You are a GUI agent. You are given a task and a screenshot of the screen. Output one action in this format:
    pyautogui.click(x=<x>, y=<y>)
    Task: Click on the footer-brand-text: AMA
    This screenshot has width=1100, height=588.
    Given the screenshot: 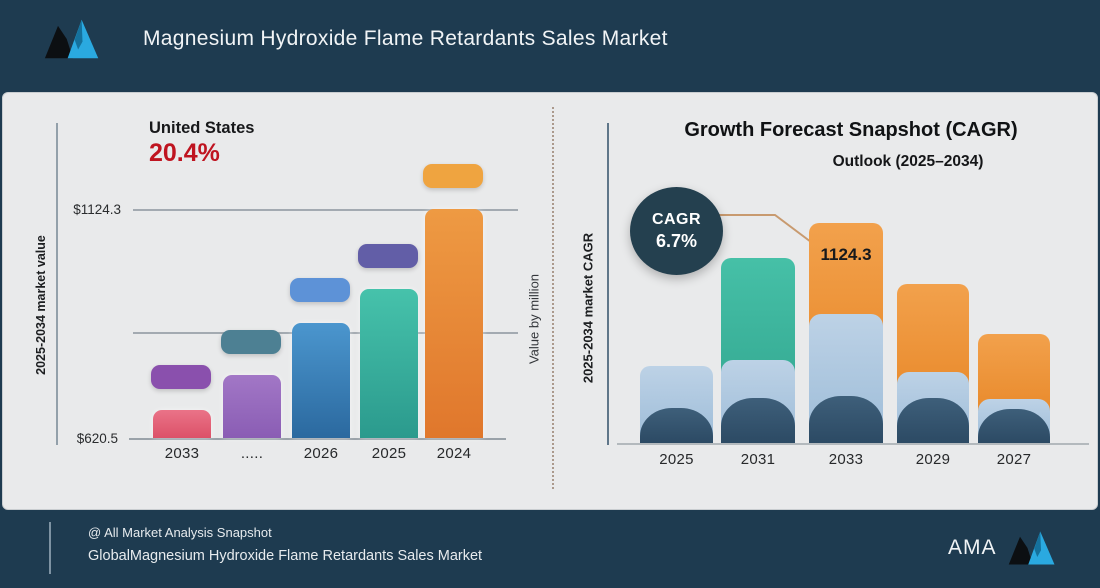 What is the action you would take?
    pyautogui.click(x=972, y=547)
    